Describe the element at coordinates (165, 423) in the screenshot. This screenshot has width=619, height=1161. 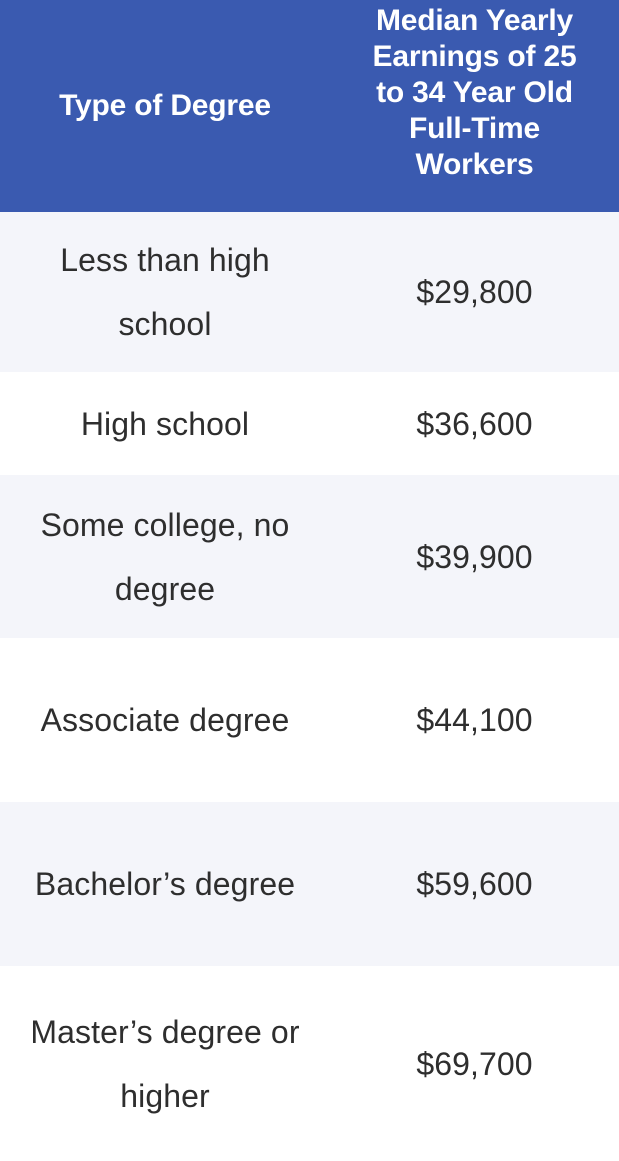
I see `cell-degree: High school` at that location.